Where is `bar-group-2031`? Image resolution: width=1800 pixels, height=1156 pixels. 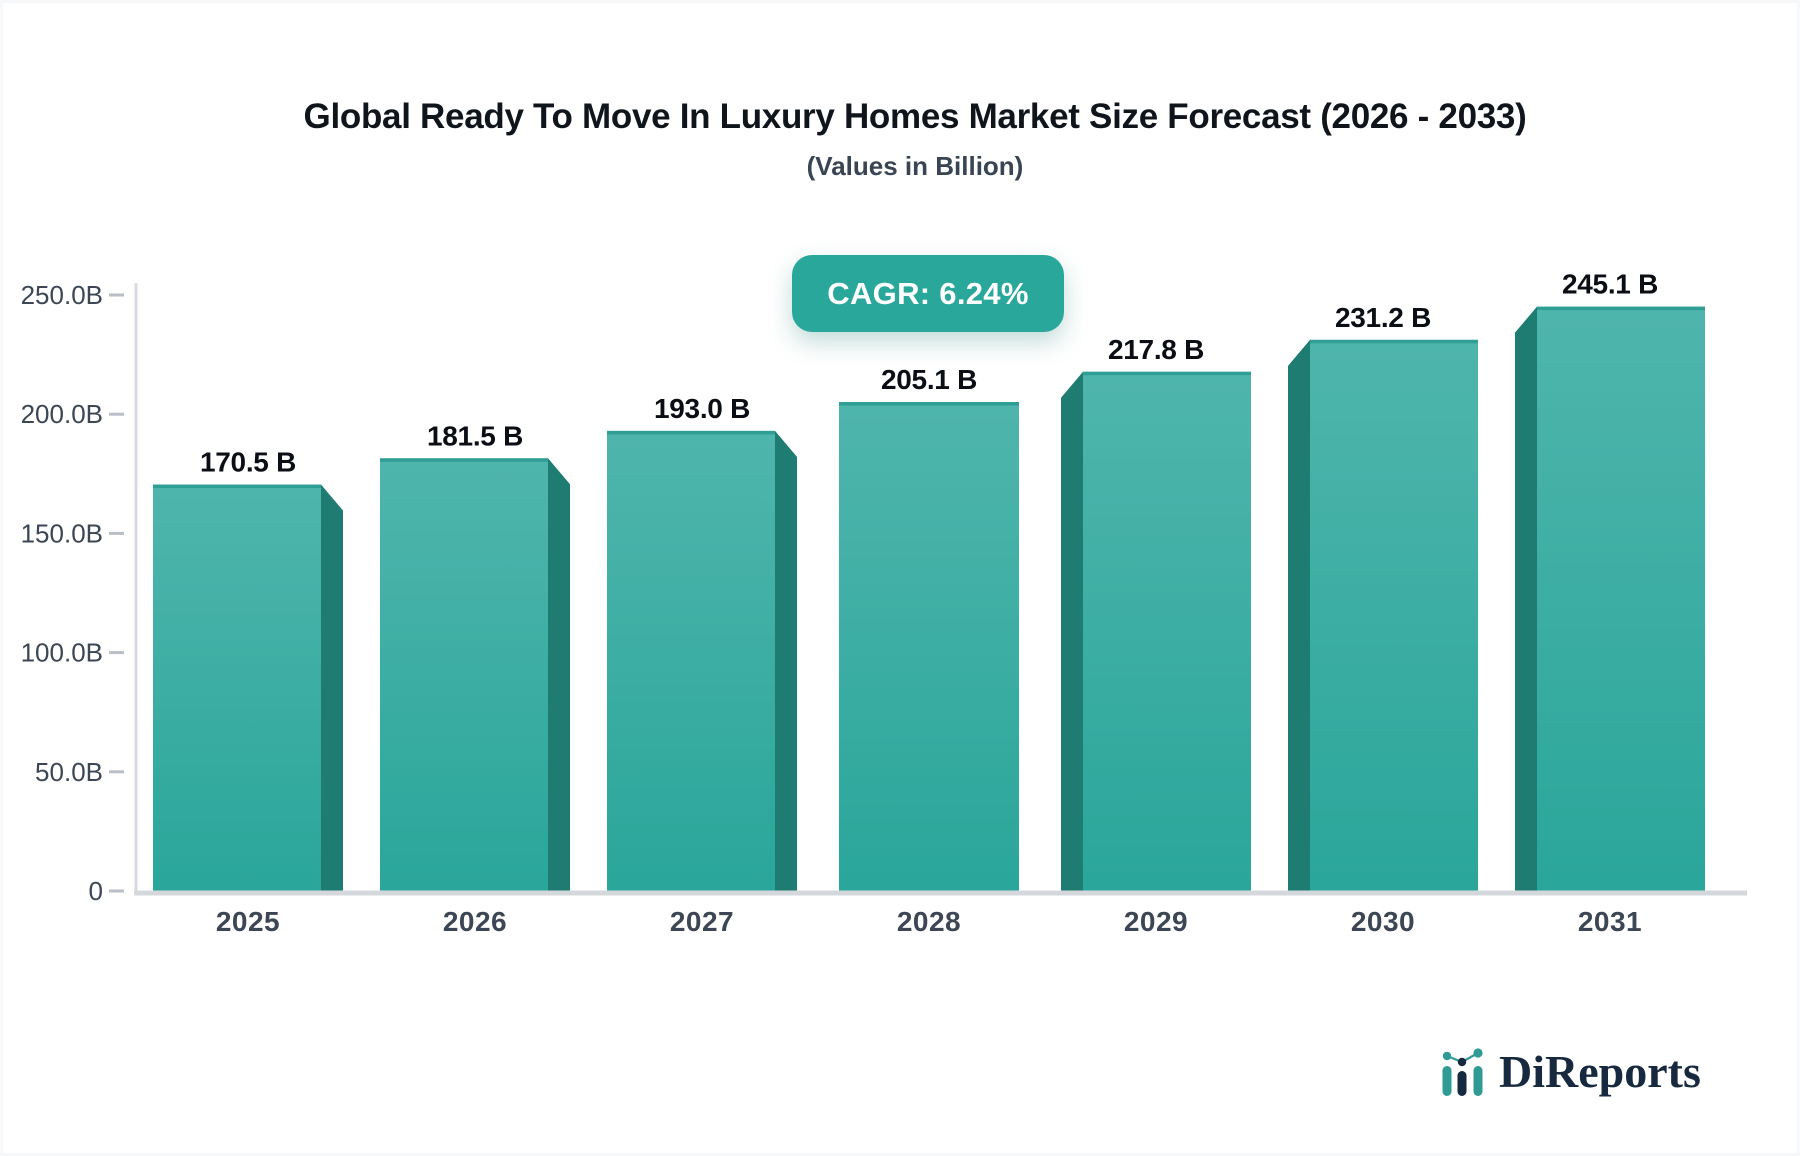
bar-group-2031 is located at coordinates (1610, 599).